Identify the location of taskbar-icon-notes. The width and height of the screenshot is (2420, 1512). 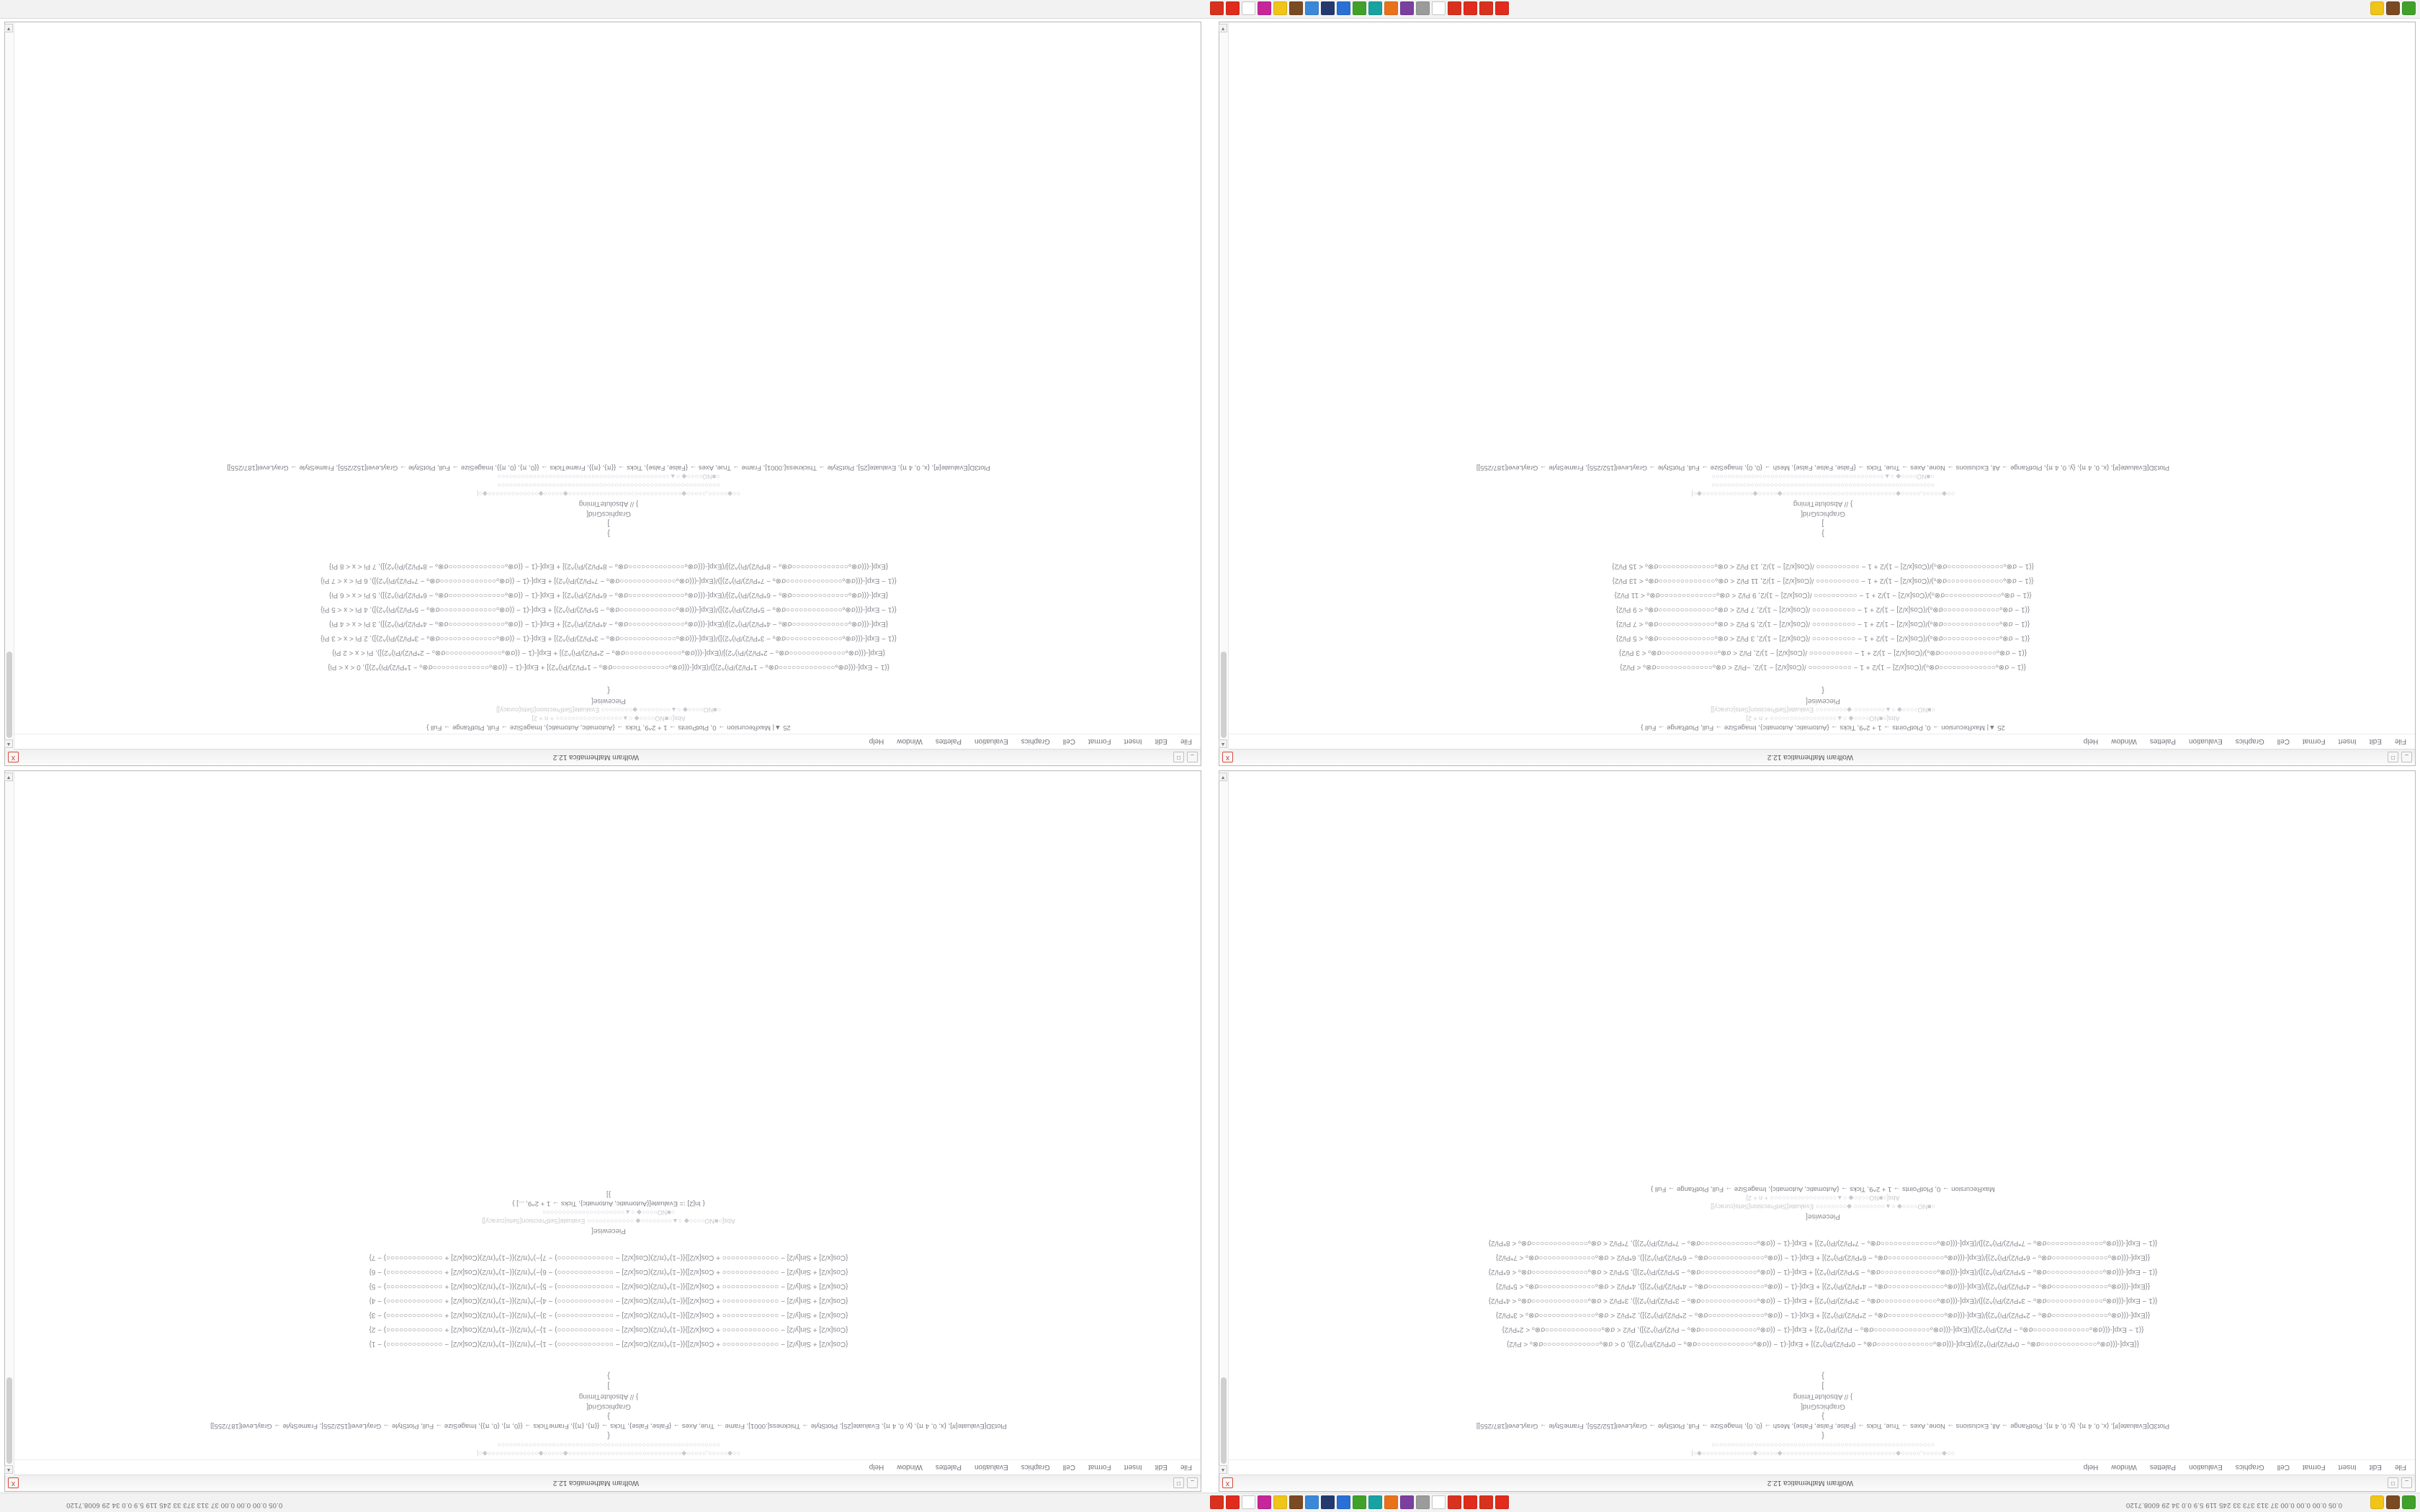
(1280, 1502).